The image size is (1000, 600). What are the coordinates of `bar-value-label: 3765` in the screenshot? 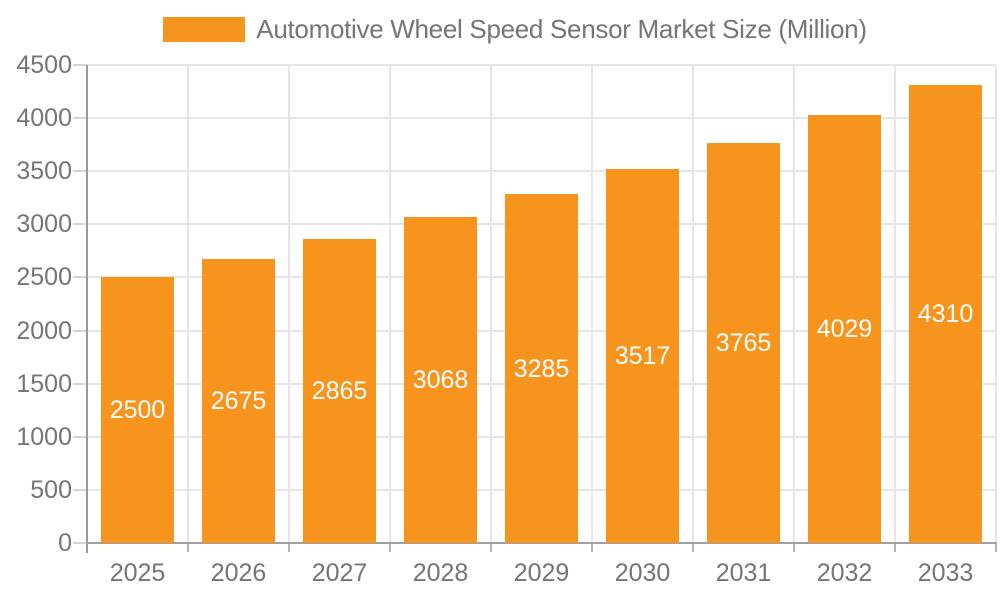 It's located at (743, 343).